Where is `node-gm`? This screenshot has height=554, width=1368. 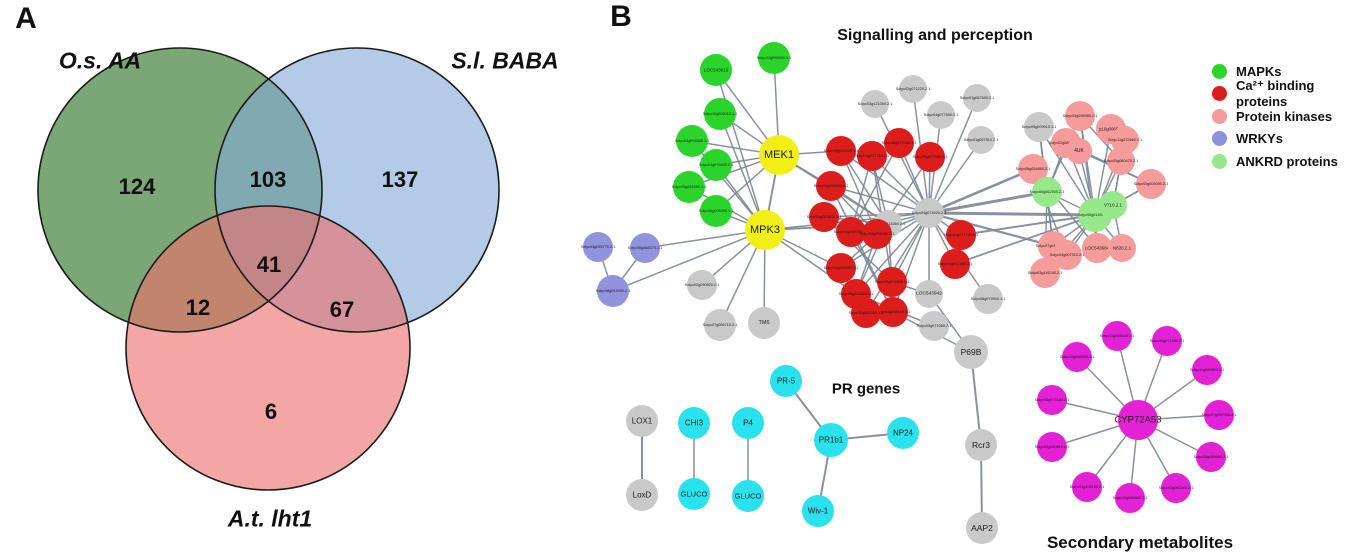 node-gm is located at coordinates (934, 326).